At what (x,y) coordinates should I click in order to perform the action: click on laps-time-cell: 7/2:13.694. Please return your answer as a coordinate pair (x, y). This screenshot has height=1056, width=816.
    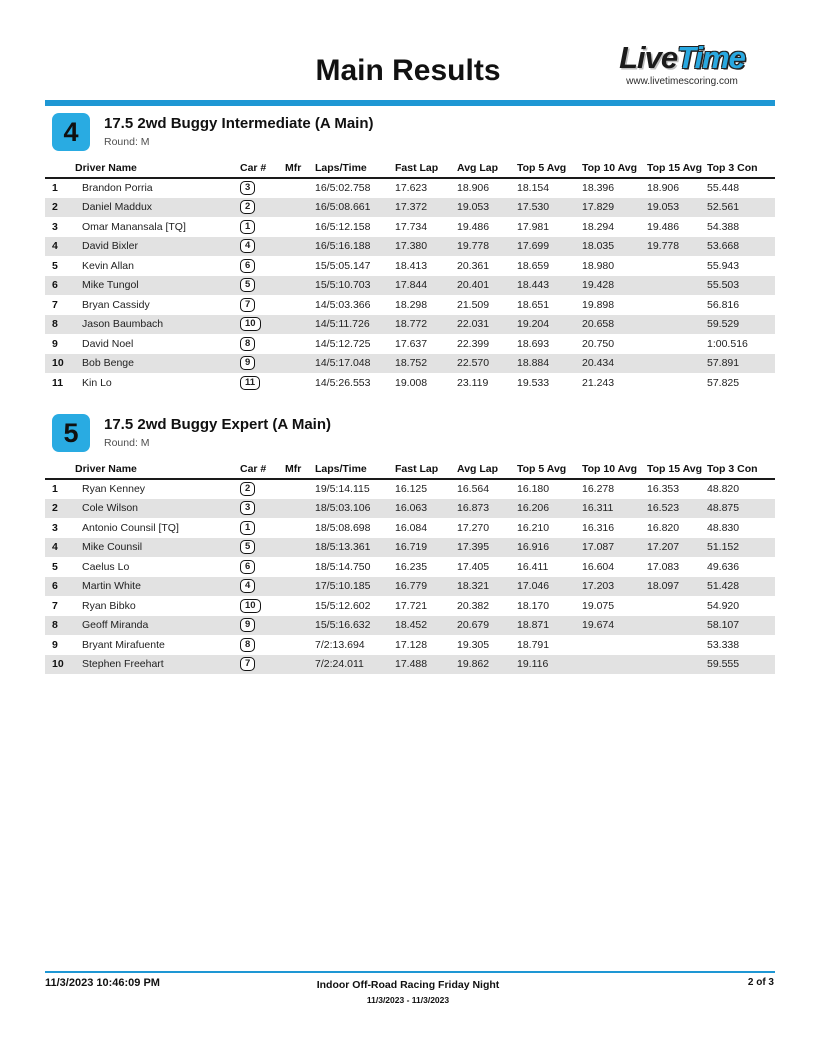
    Looking at the image, I should click on (340, 644).